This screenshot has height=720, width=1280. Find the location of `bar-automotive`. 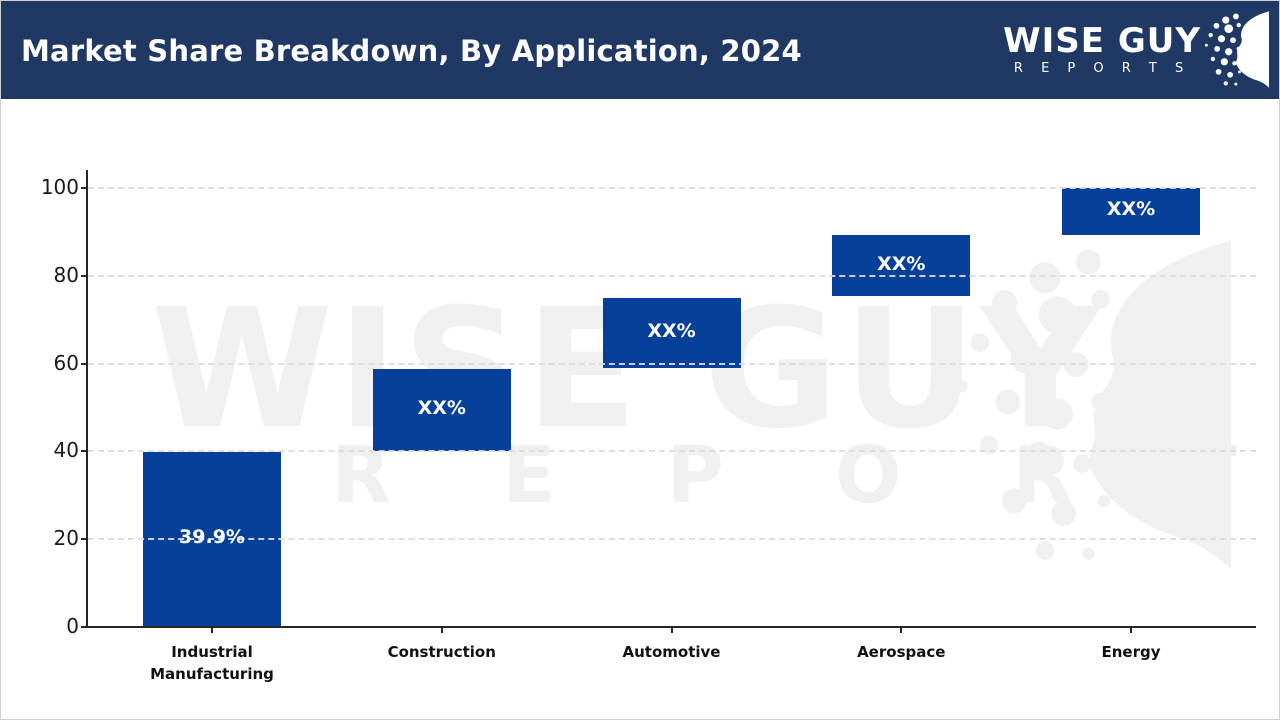

bar-automotive is located at coordinates (671, 333).